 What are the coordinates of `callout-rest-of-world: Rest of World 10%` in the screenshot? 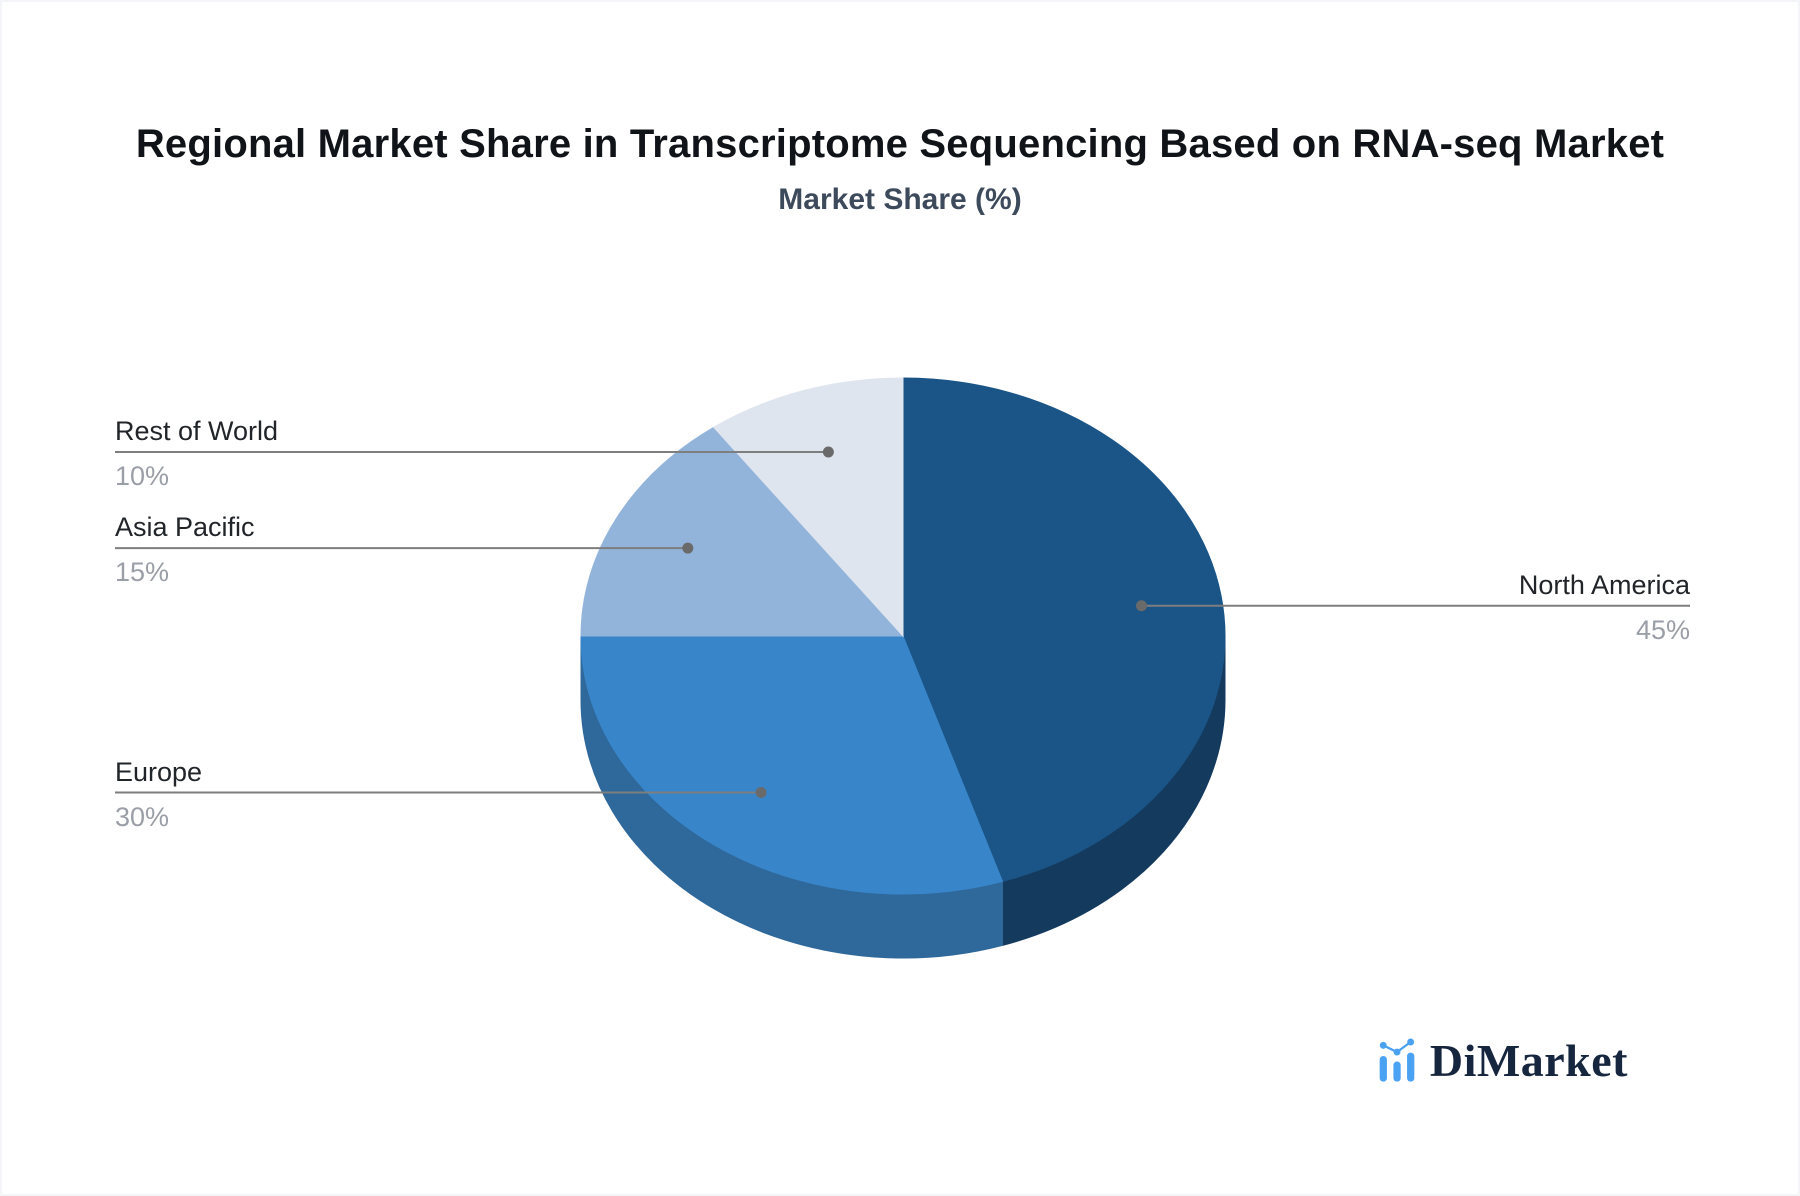 It's located at (471, 454).